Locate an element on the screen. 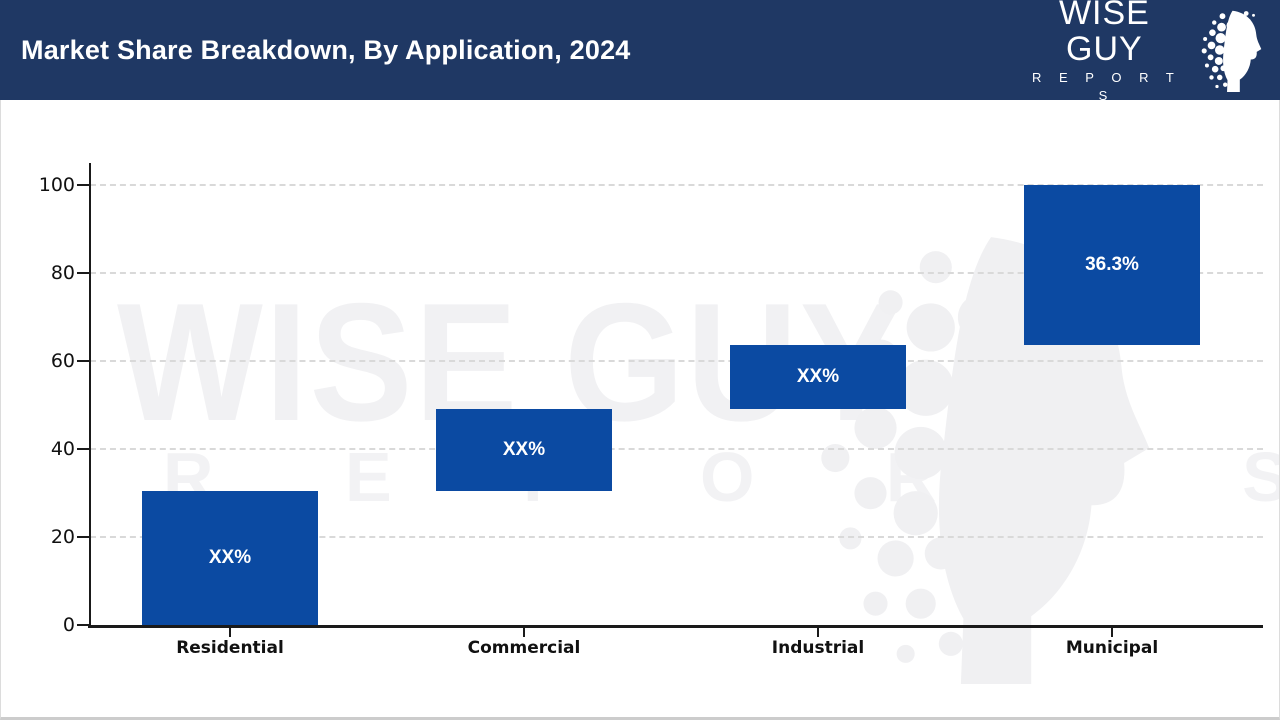  gridline-y60 is located at coordinates (676, 361).